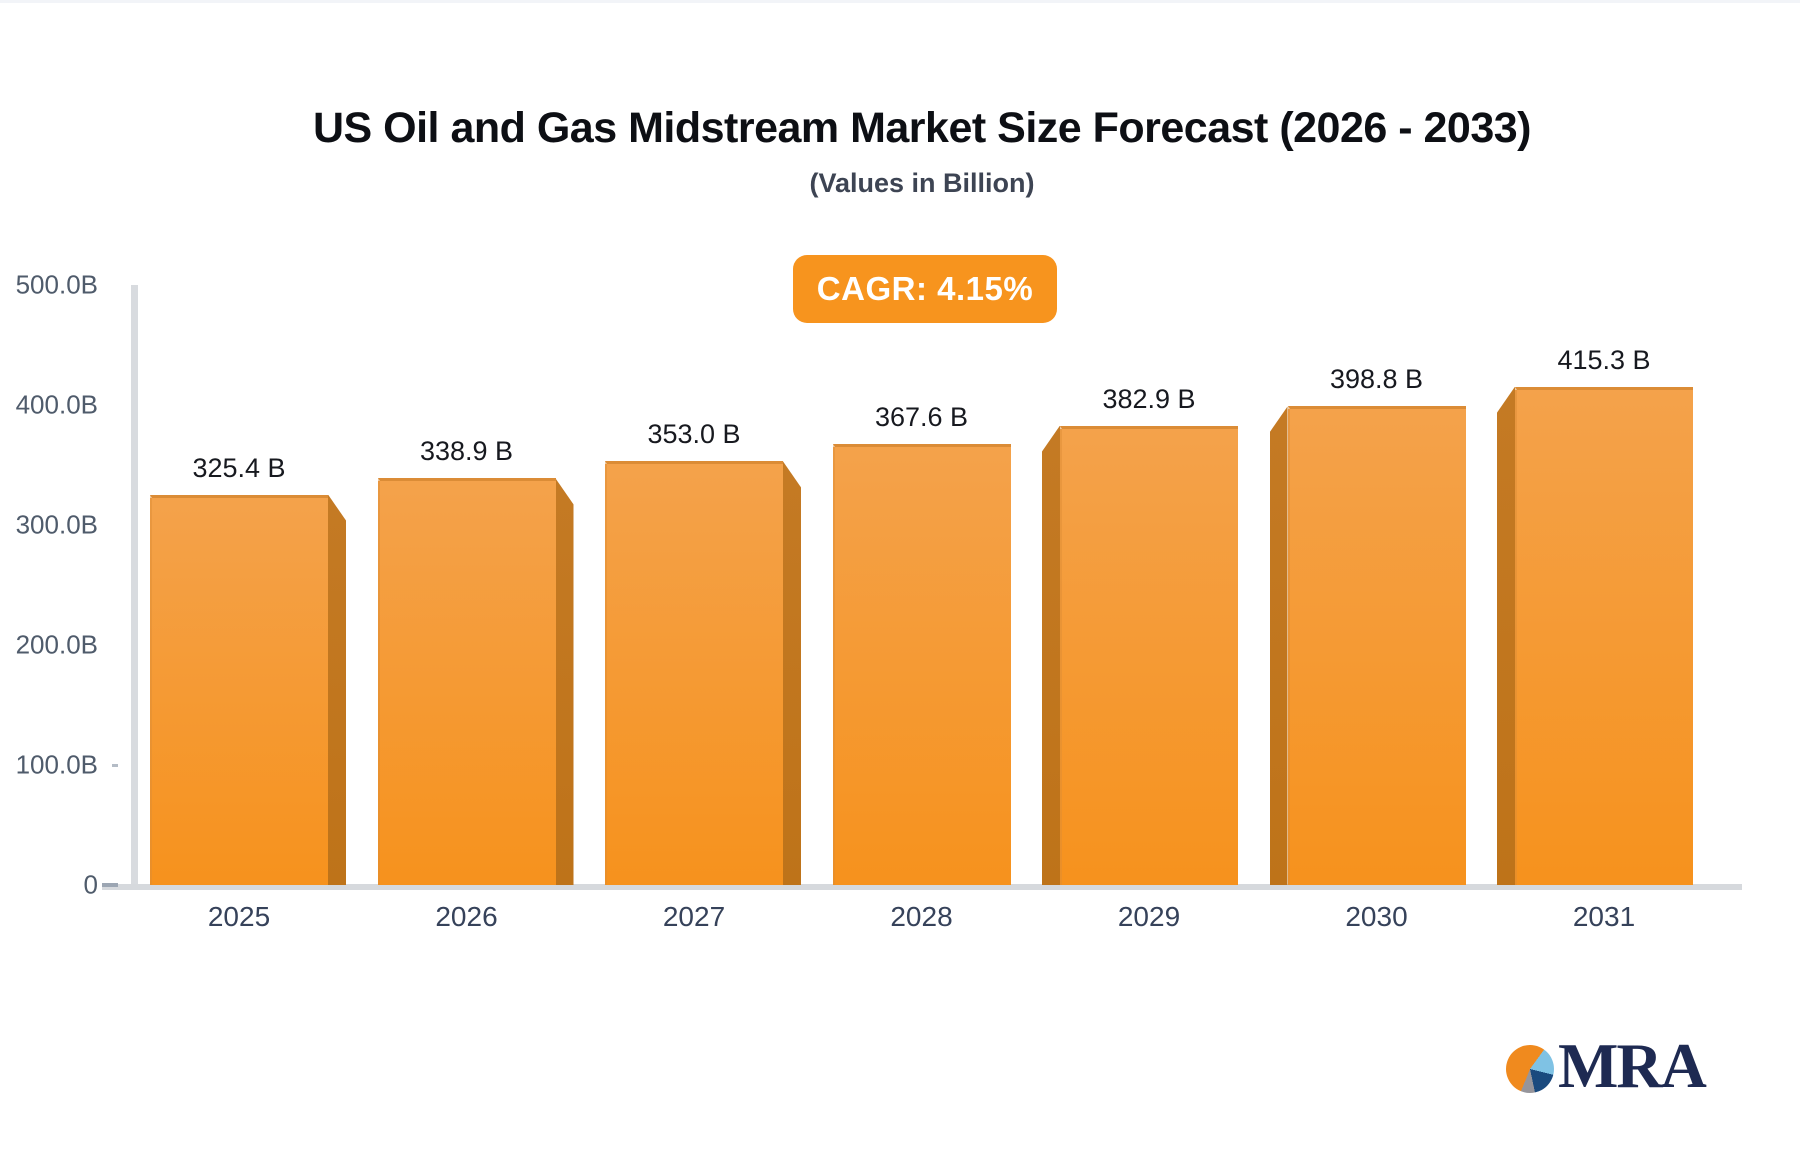  I want to click on bar-value-label: 382.9 B, so click(1149, 398).